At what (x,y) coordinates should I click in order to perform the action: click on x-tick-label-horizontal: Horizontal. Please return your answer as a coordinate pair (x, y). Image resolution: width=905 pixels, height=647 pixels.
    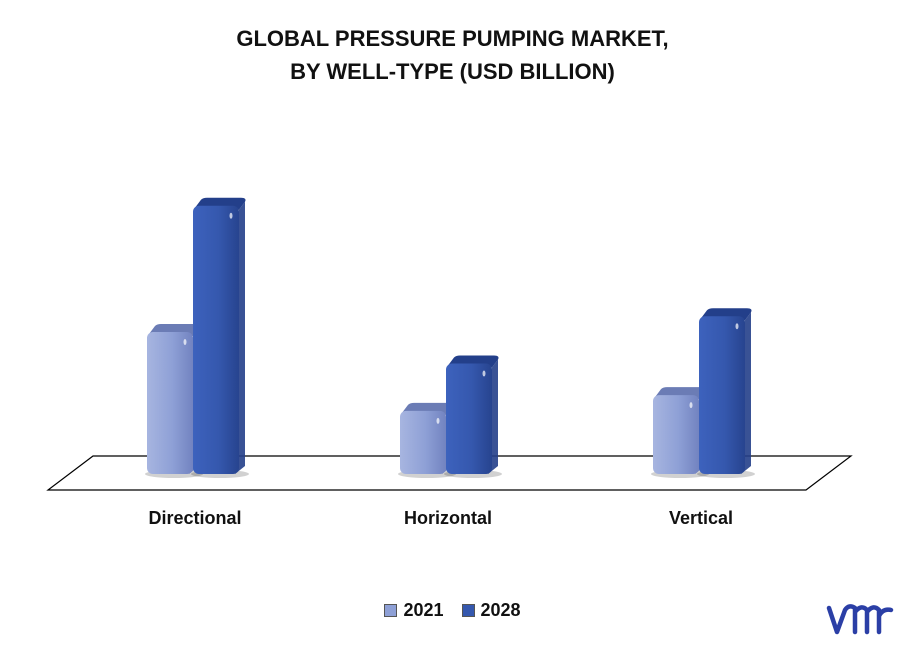
    Looking at the image, I should click on (448, 518).